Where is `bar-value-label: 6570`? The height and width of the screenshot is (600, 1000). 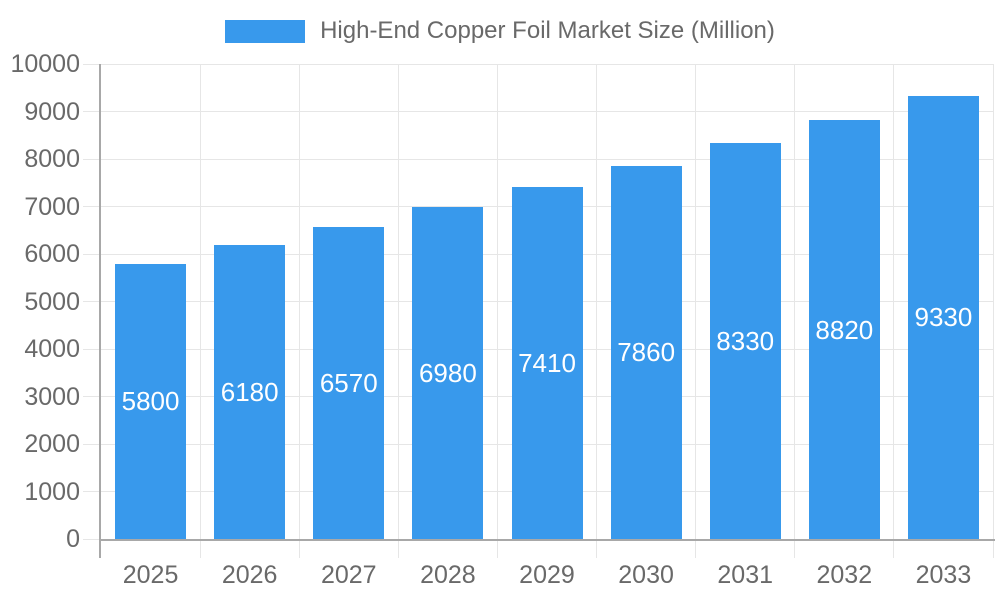 bar-value-label: 6570 is located at coordinates (348, 382).